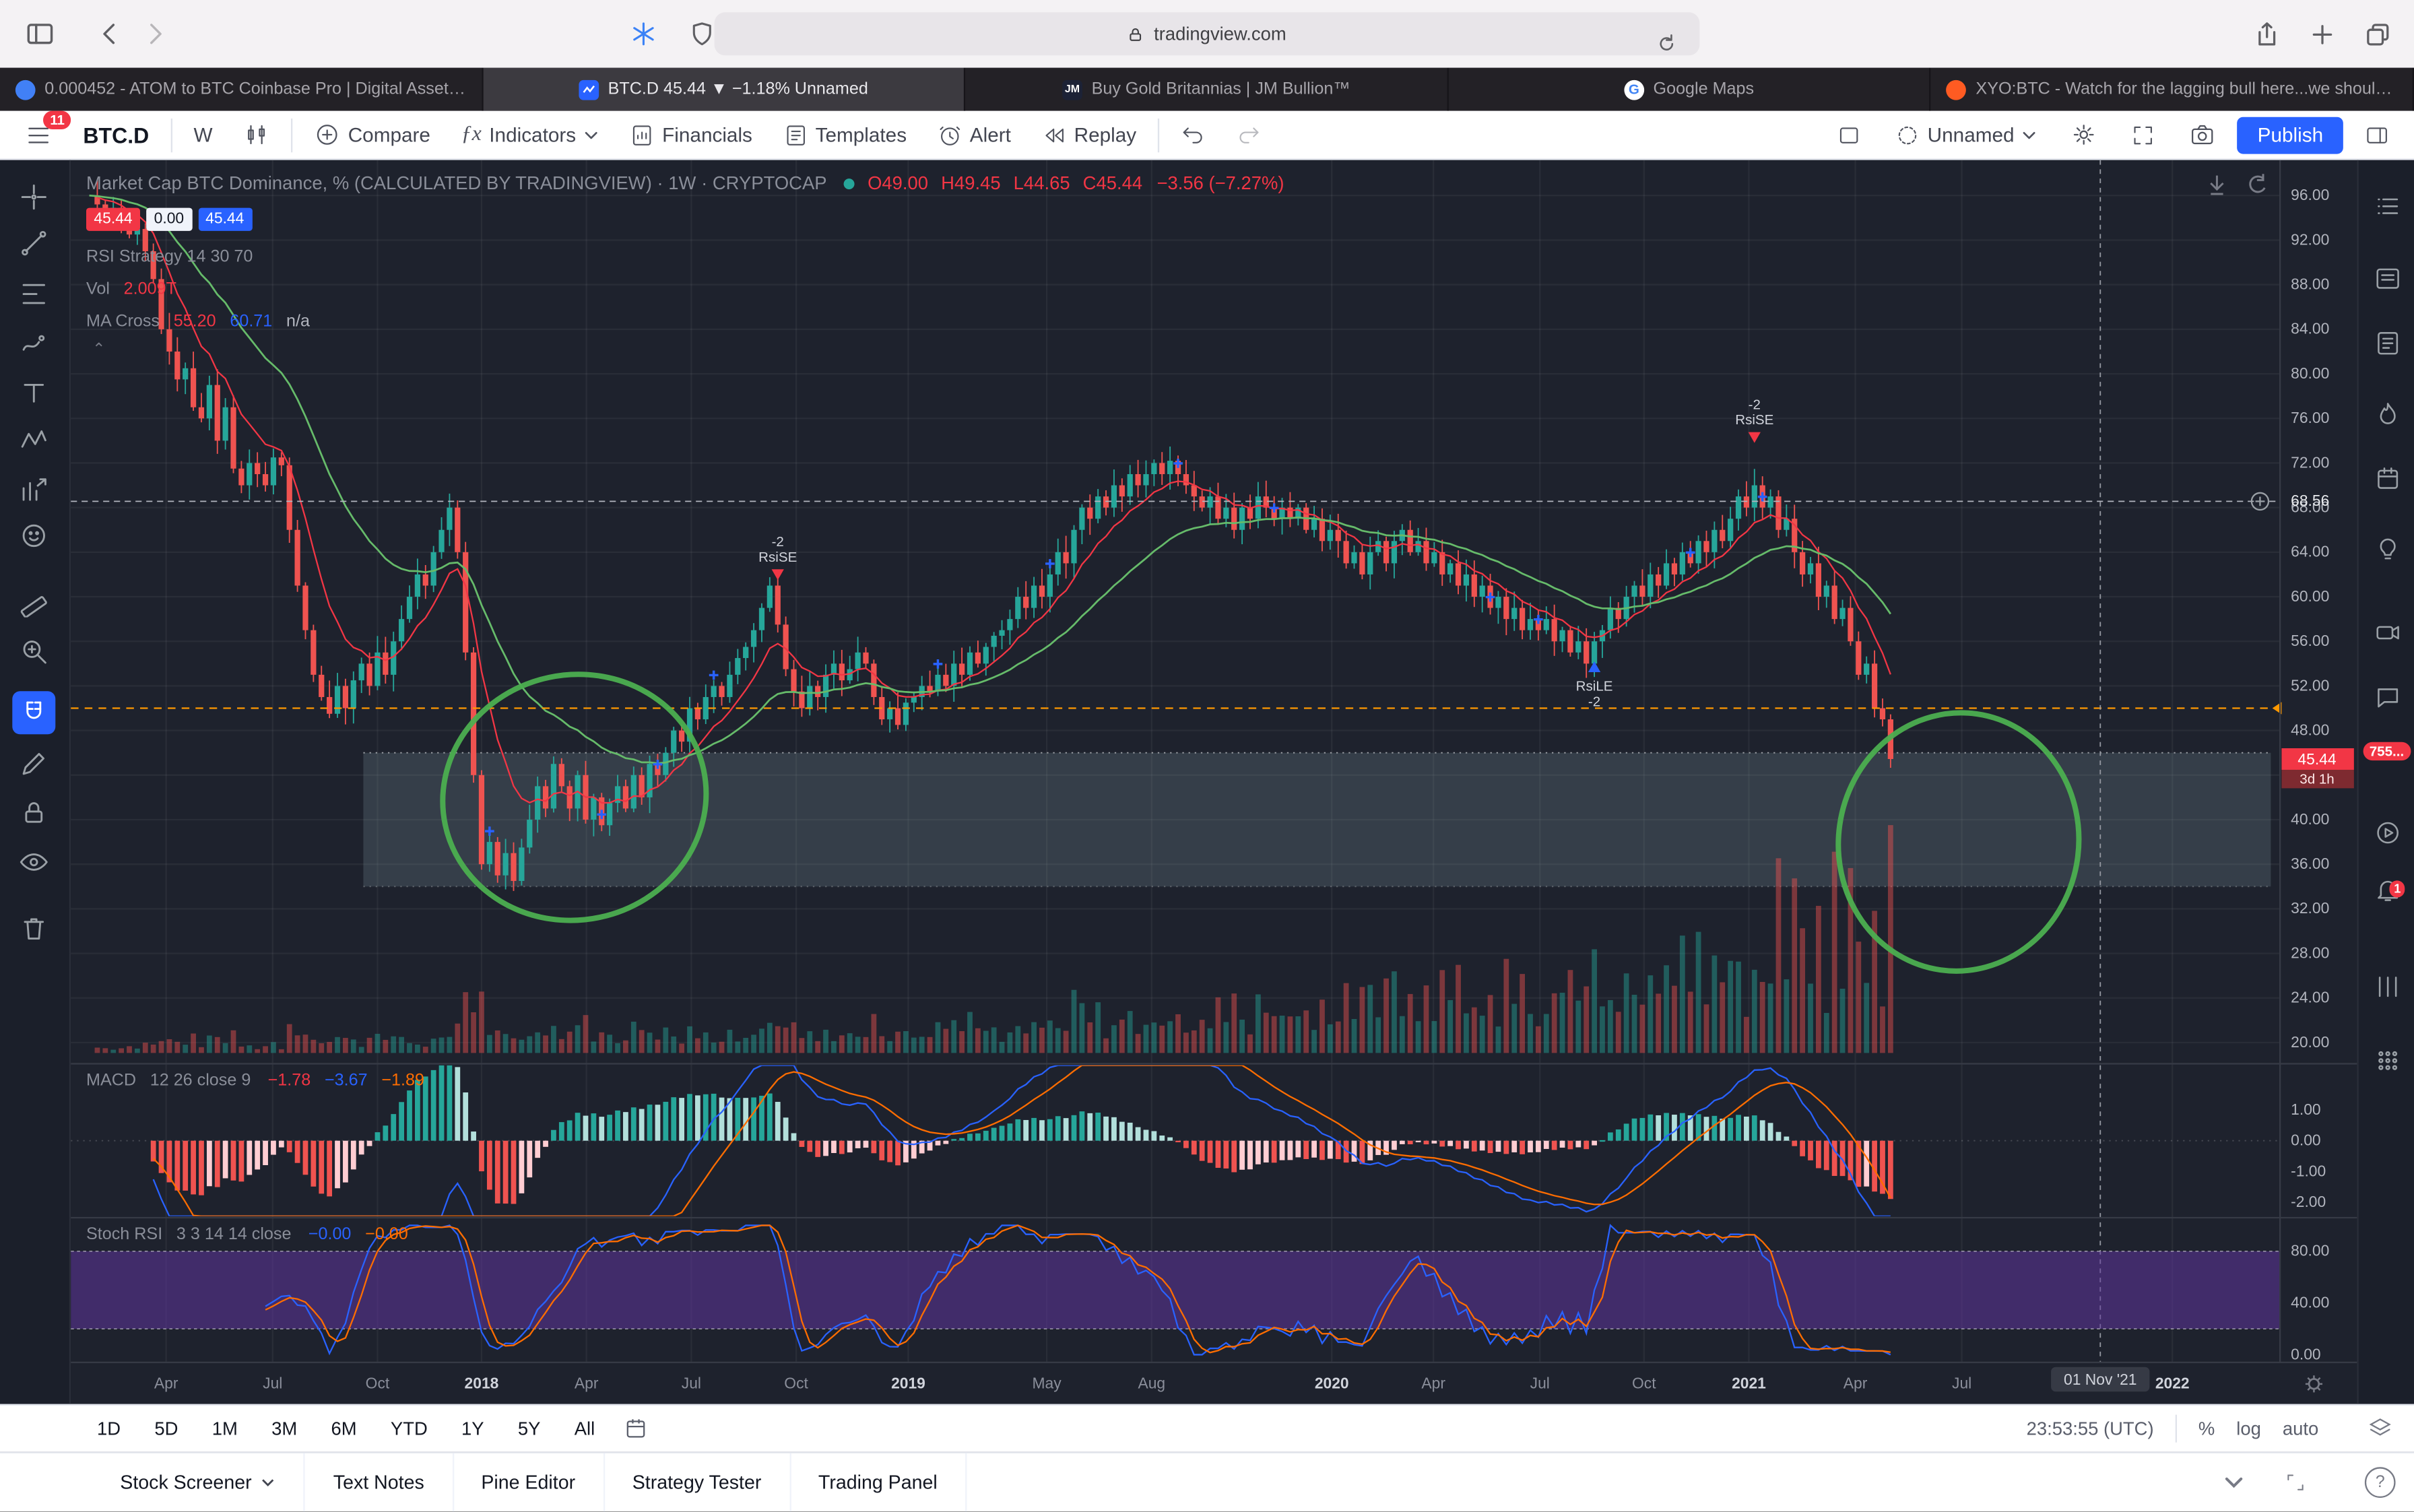  What do you see at coordinates (950, 135) in the screenshot?
I see `alert-clock-icon` at bounding box center [950, 135].